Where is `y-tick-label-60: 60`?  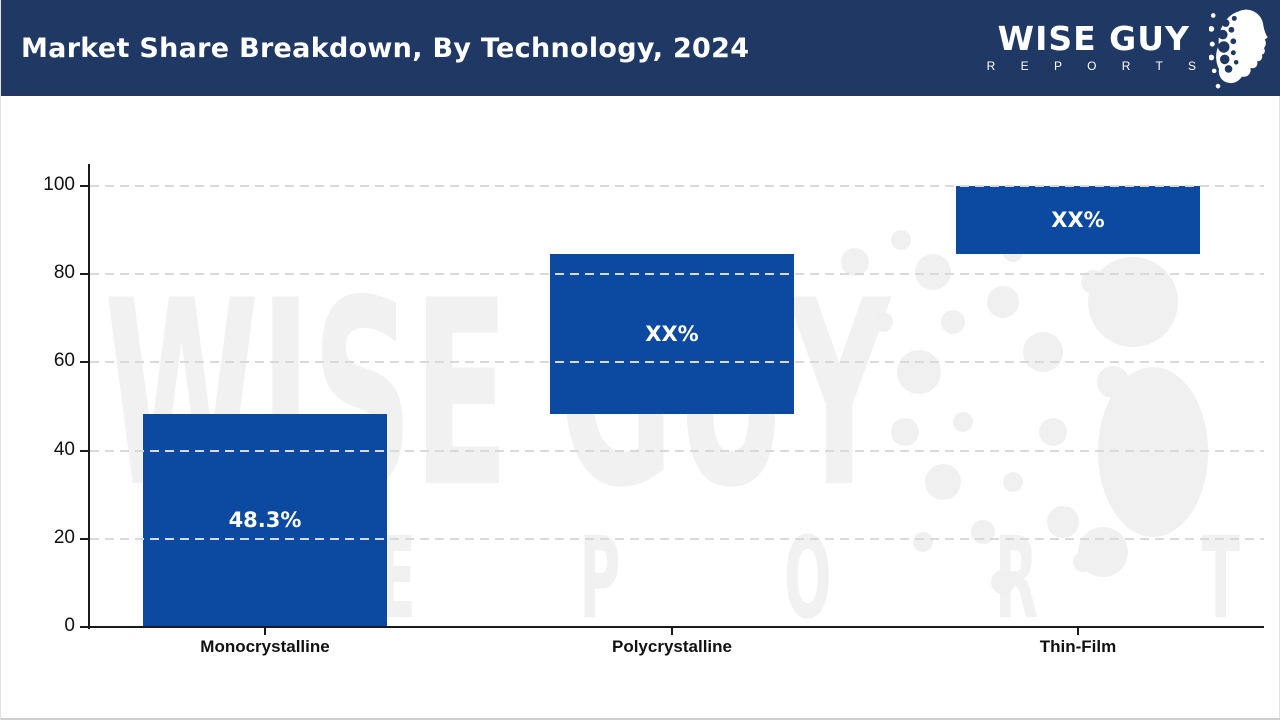 y-tick-label-60: 60 is located at coordinates (64, 361).